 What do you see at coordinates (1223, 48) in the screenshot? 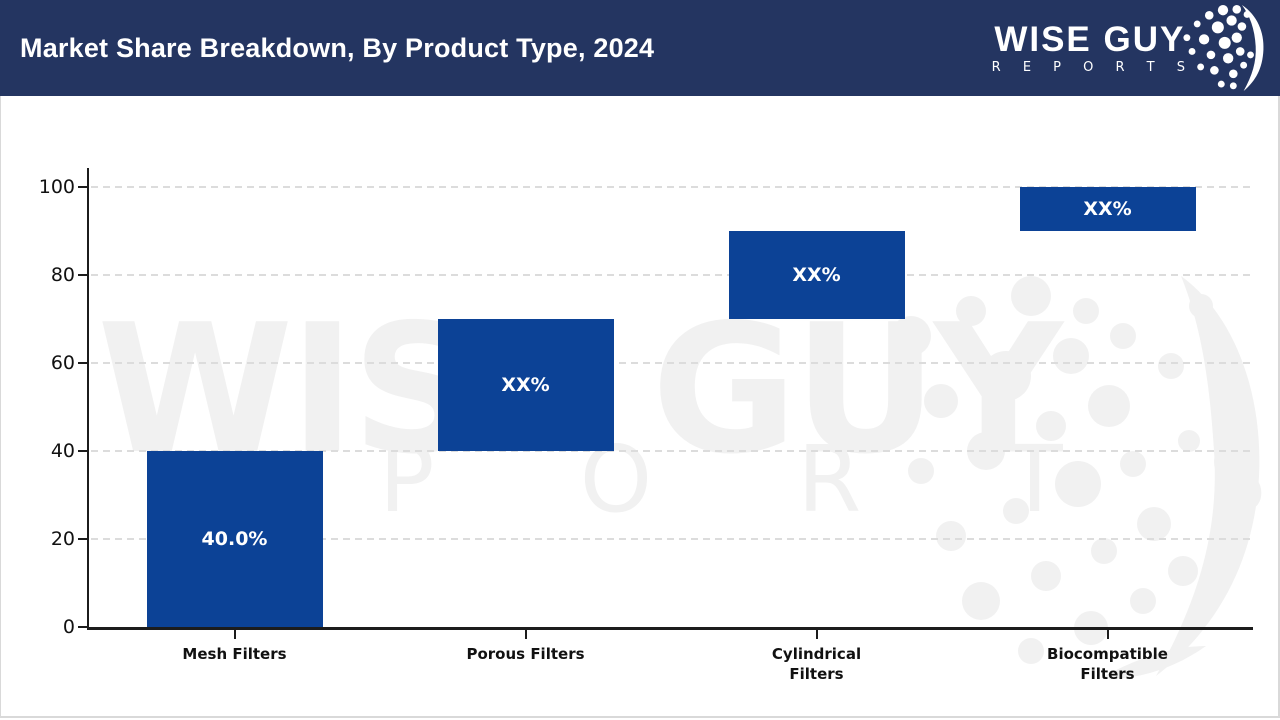
I see `wiseguy-face-icon` at bounding box center [1223, 48].